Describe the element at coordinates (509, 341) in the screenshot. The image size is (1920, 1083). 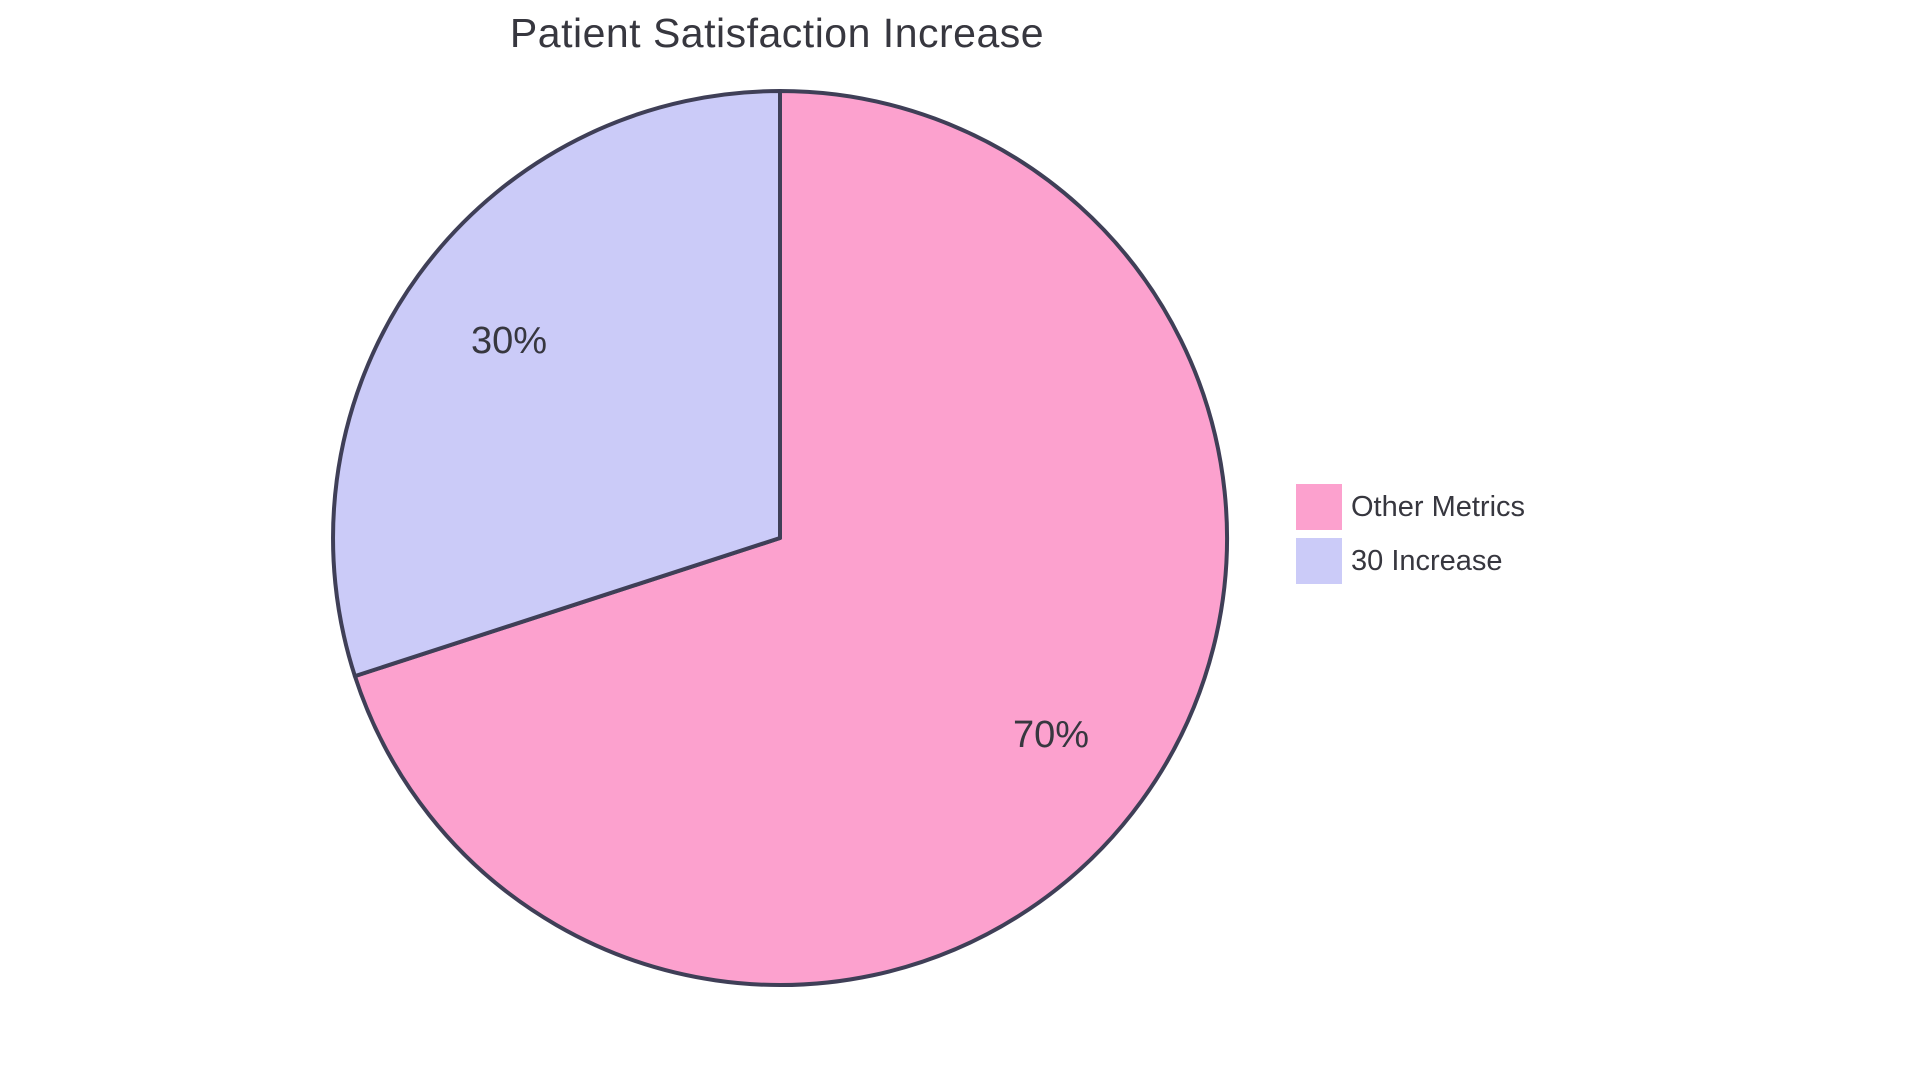
I see `pie-slice-label-30: 30%` at that location.